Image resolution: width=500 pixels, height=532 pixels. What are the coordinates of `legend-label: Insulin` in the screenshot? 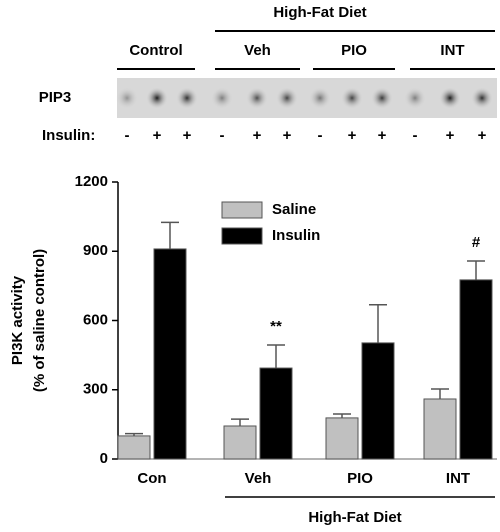 It's located at (296, 235).